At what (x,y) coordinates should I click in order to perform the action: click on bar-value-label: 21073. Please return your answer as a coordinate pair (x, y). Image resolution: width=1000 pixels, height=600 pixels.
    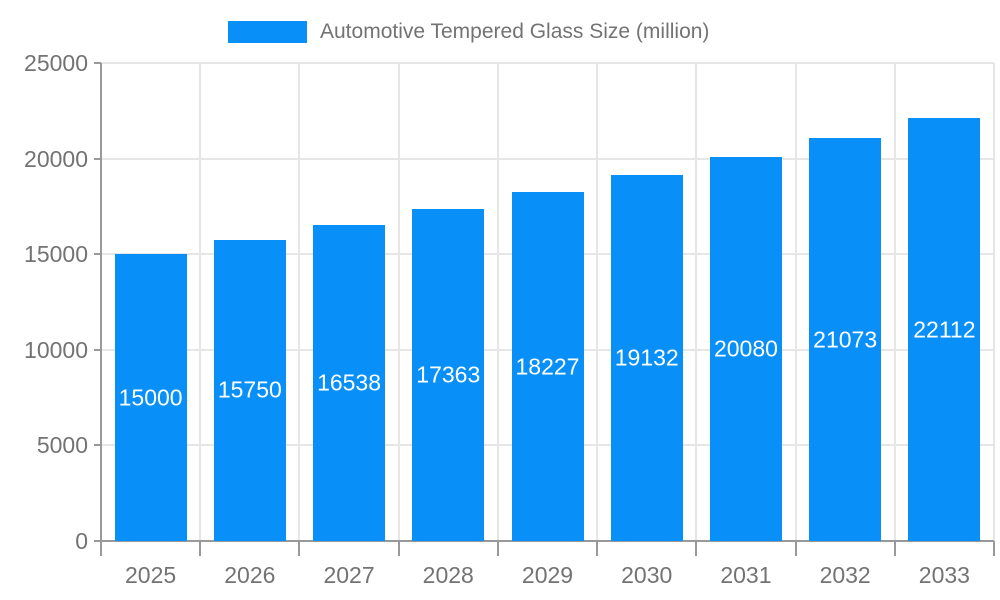
    Looking at the image, I should click on (845, 339).